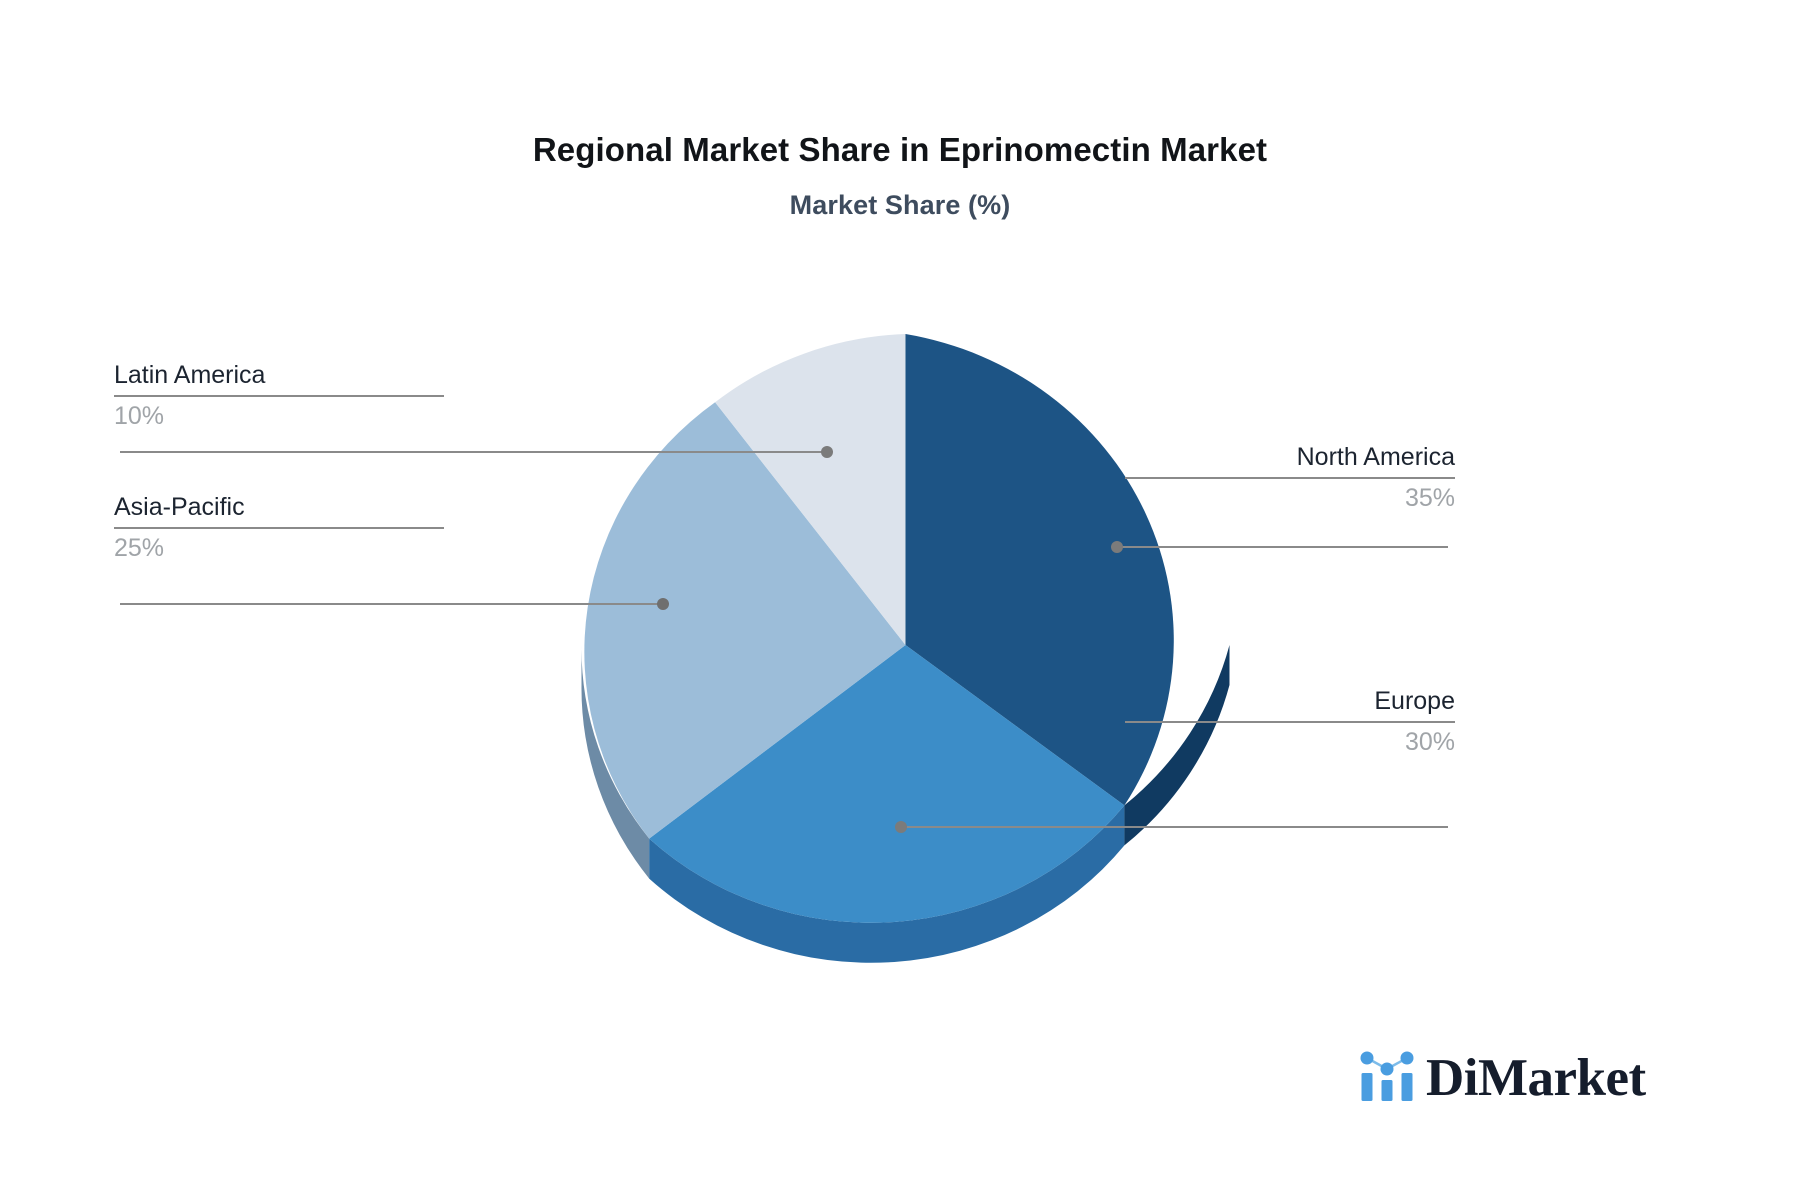 The image size is (1800, 1196). I want to click on callout-north-america: North America 35%, so click(1290, 477).